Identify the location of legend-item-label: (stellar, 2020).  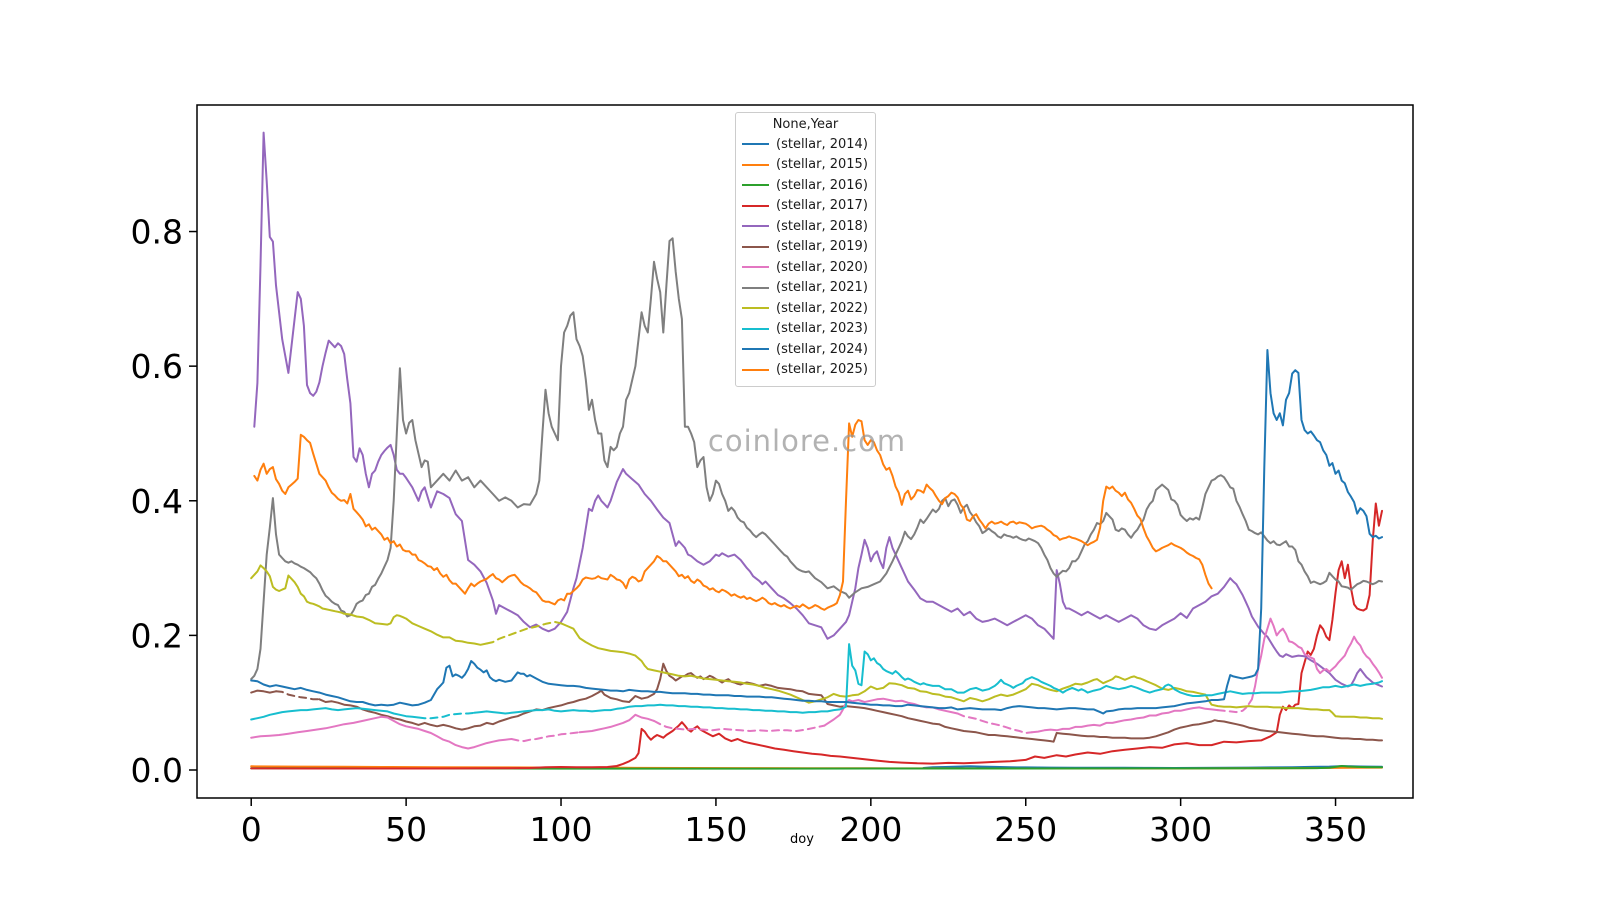
(822, 267).